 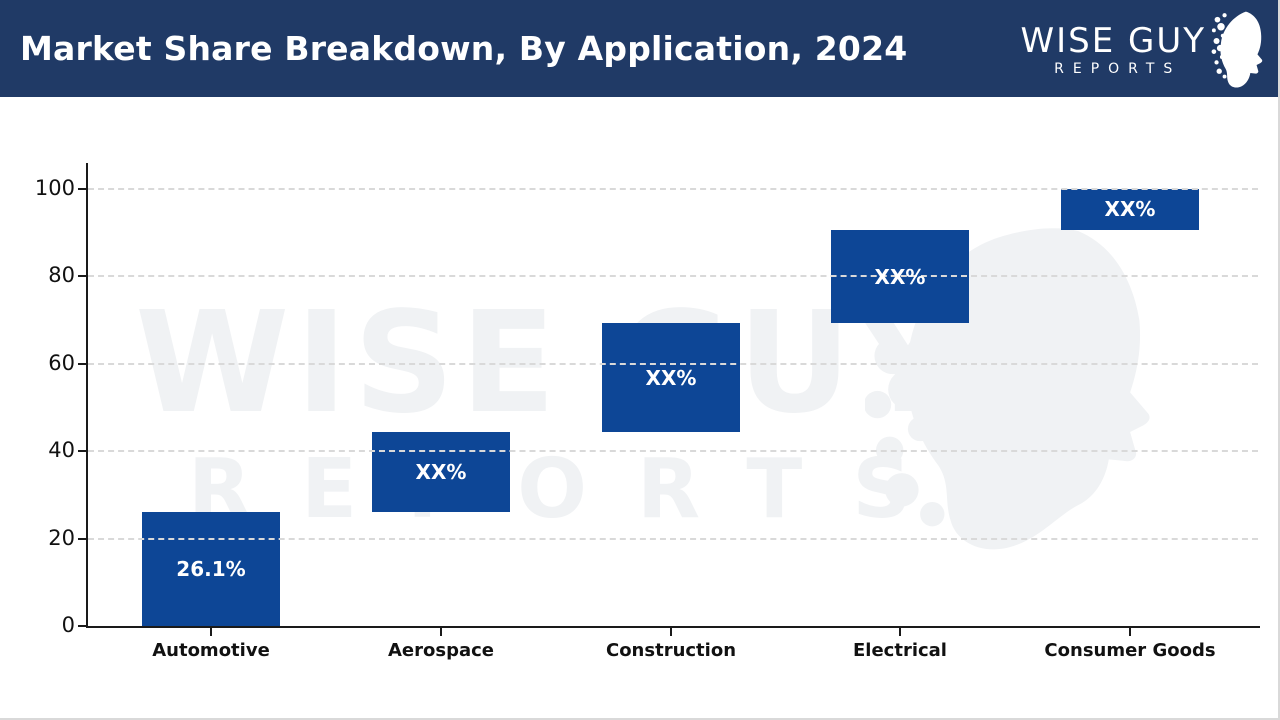 I want to click on y-tick-label: 20, so click(x=61, y=537).